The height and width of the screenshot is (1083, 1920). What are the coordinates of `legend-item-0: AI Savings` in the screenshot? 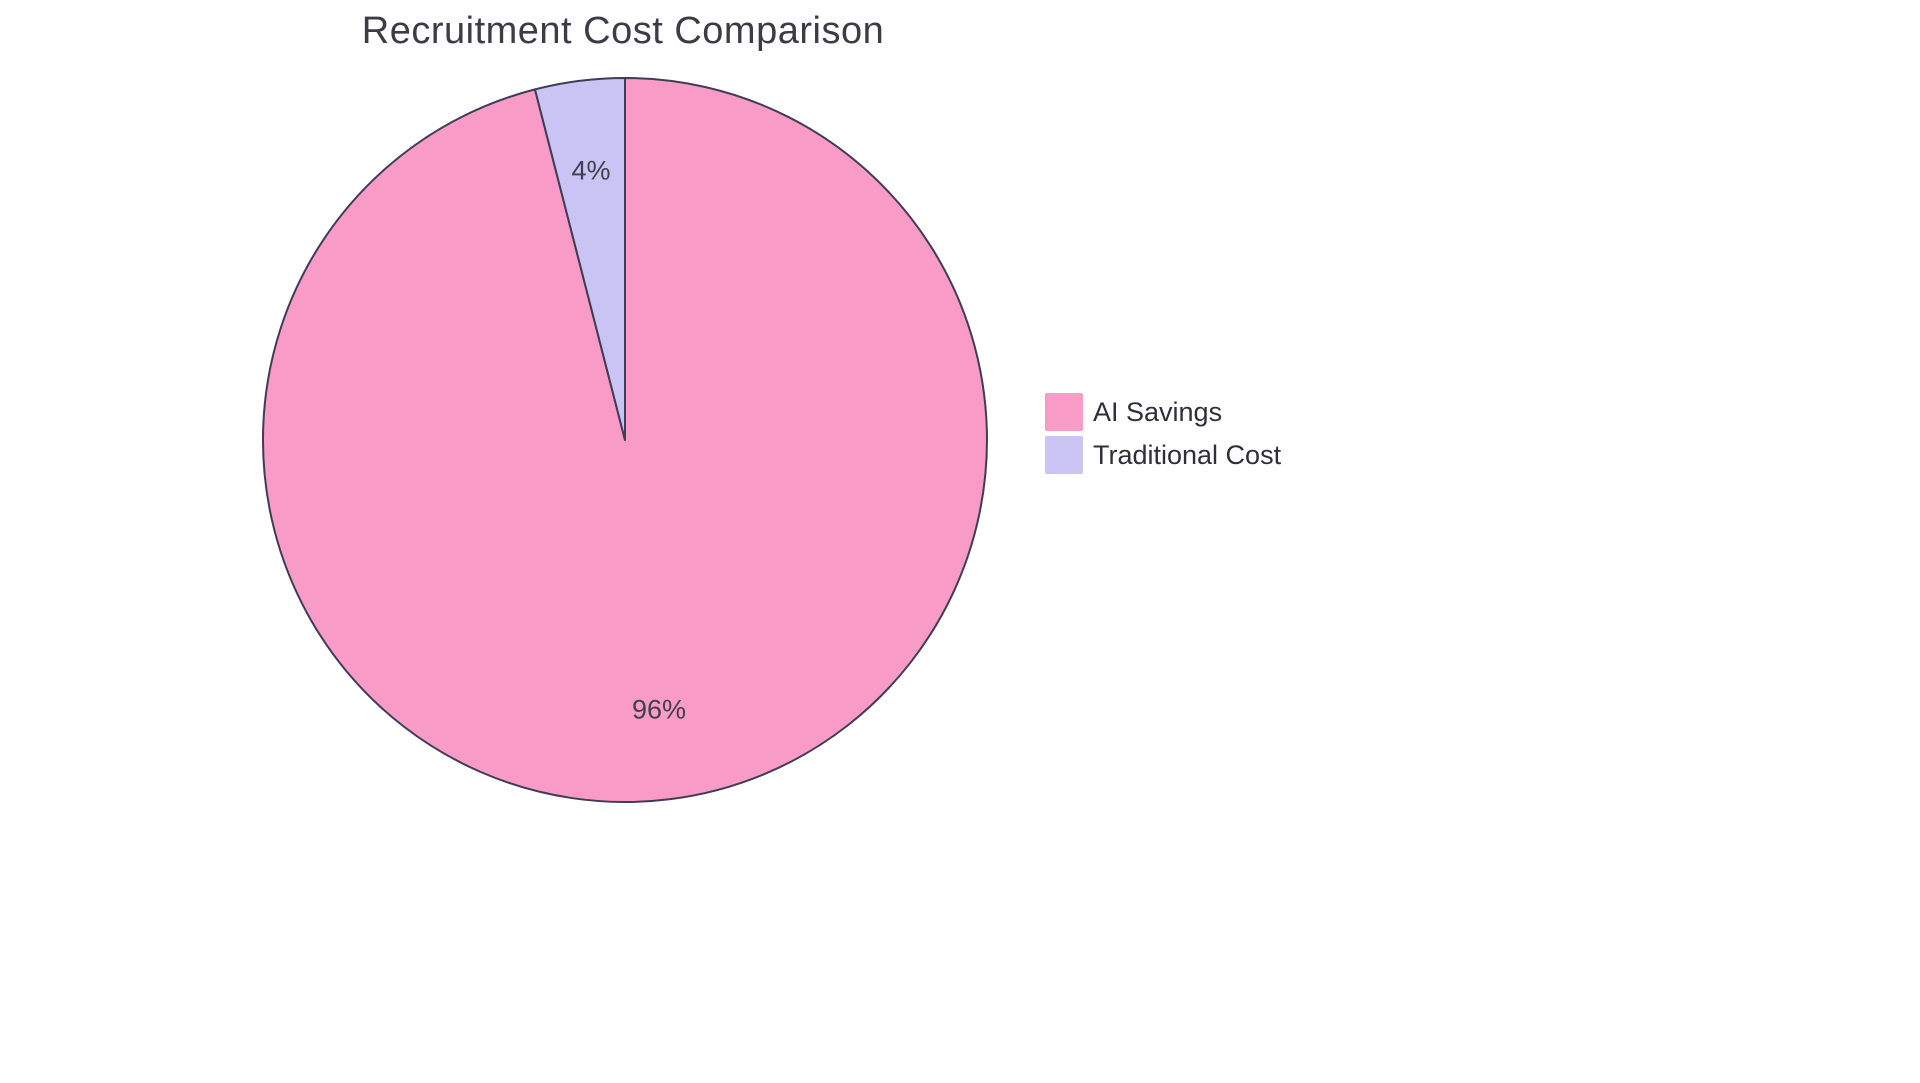 It's located at (1163, 412).